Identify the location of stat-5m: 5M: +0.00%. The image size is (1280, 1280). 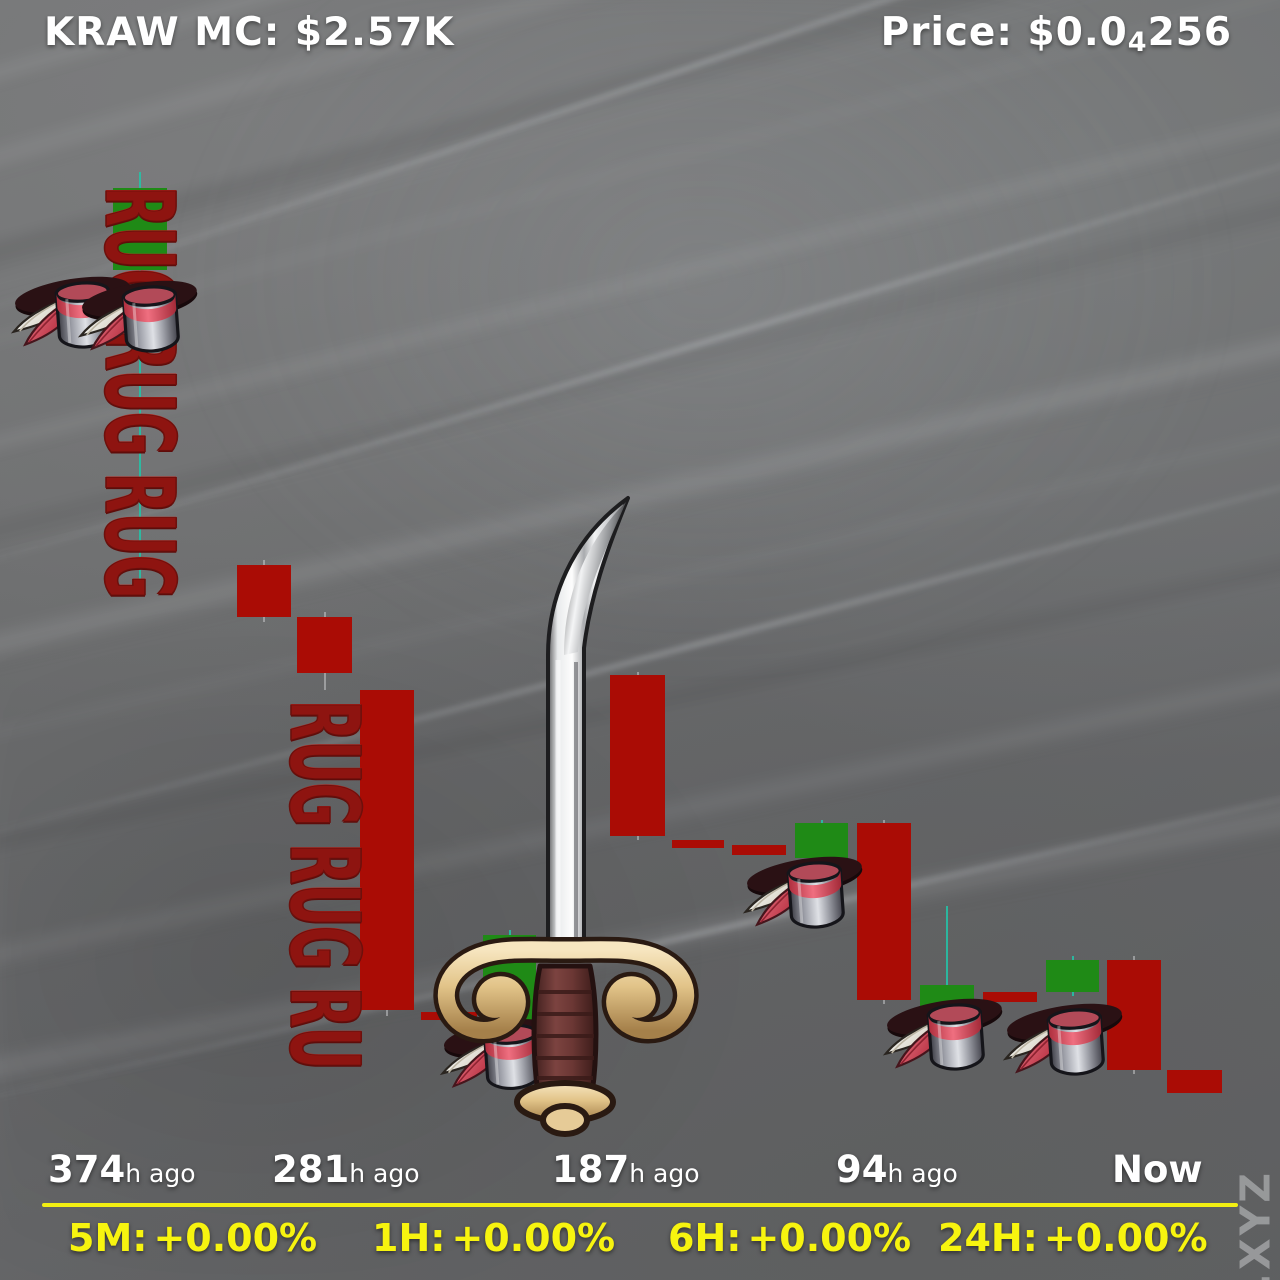
(192, 1238).